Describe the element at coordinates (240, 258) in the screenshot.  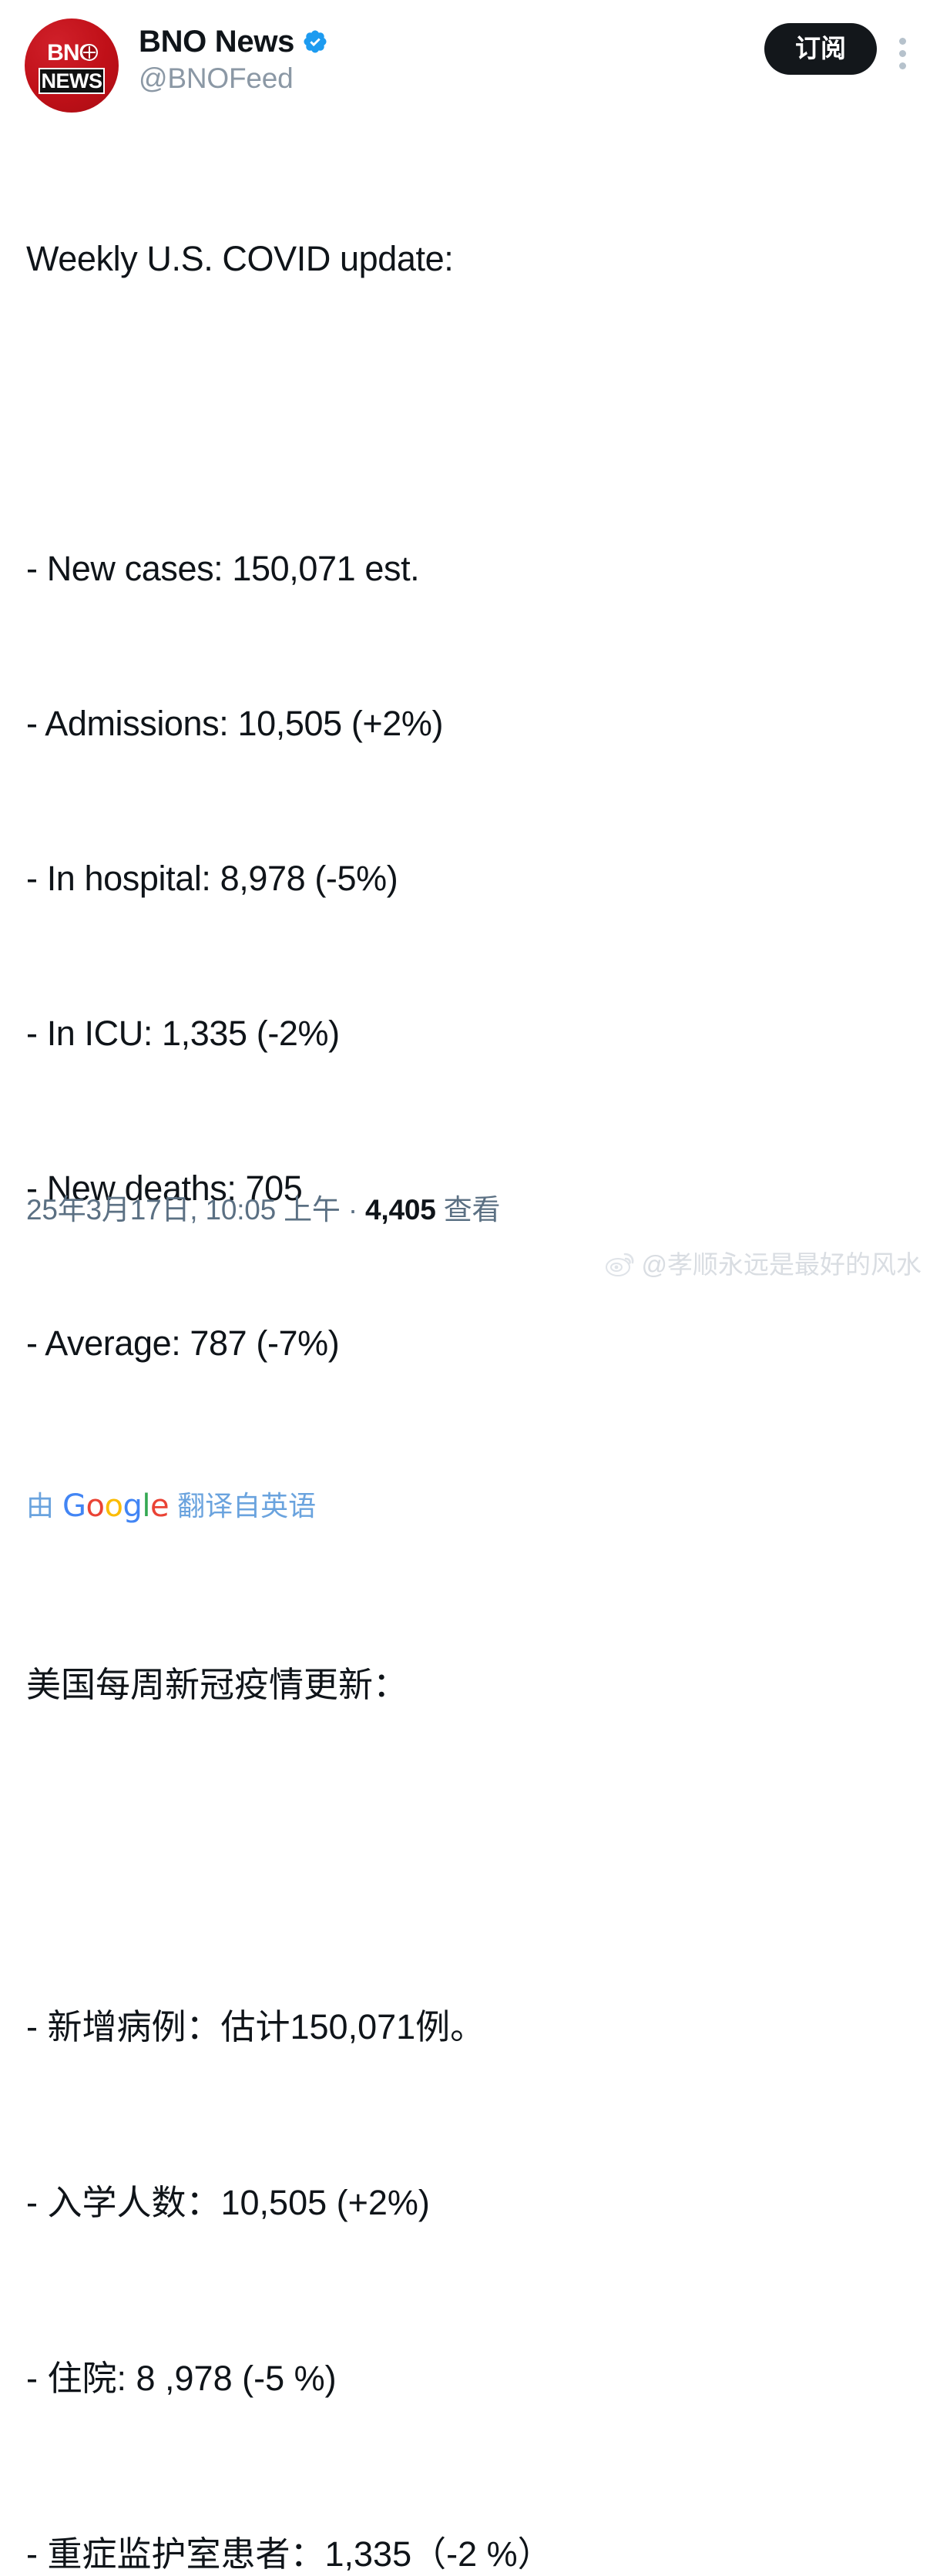
I see `english-heading: Weekly U.S. COVID update:` at that location.